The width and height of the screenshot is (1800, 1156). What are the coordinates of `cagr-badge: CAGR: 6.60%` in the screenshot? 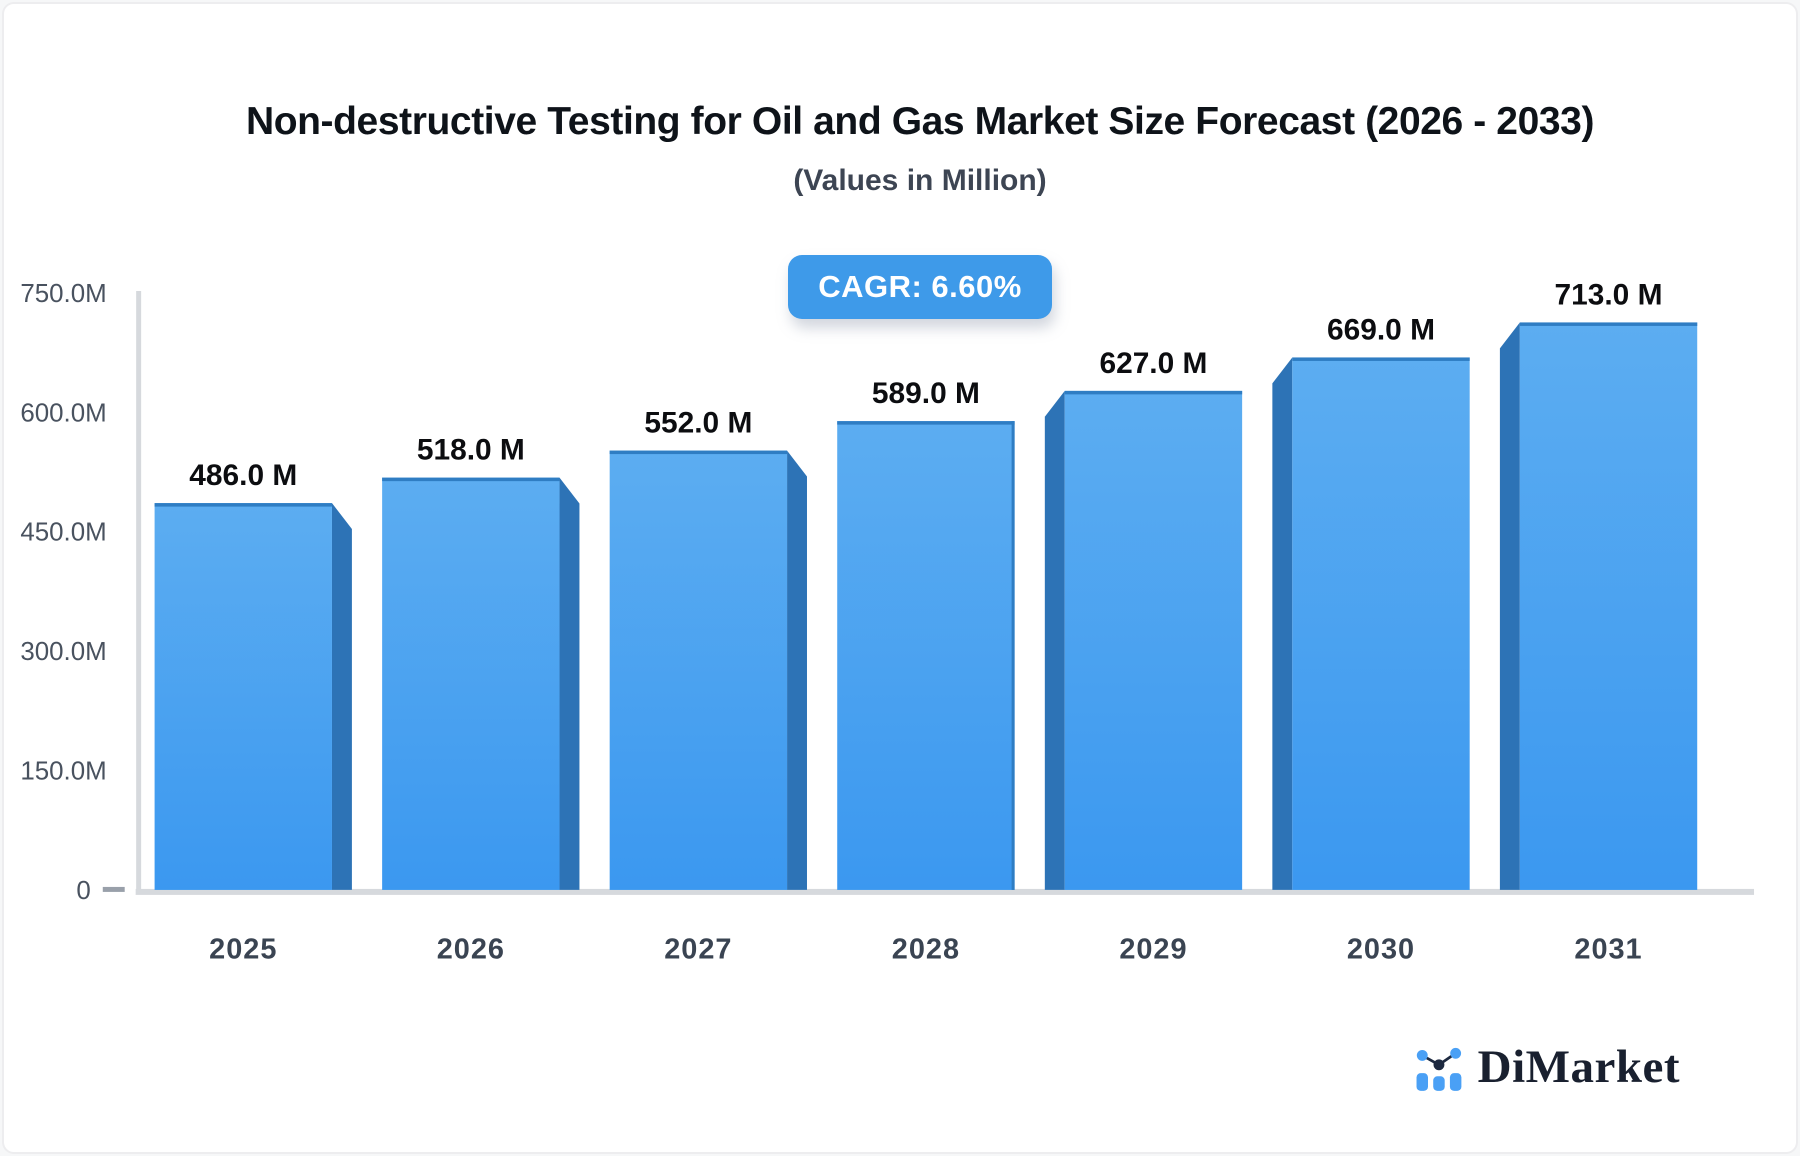 It's located at (920, 287).